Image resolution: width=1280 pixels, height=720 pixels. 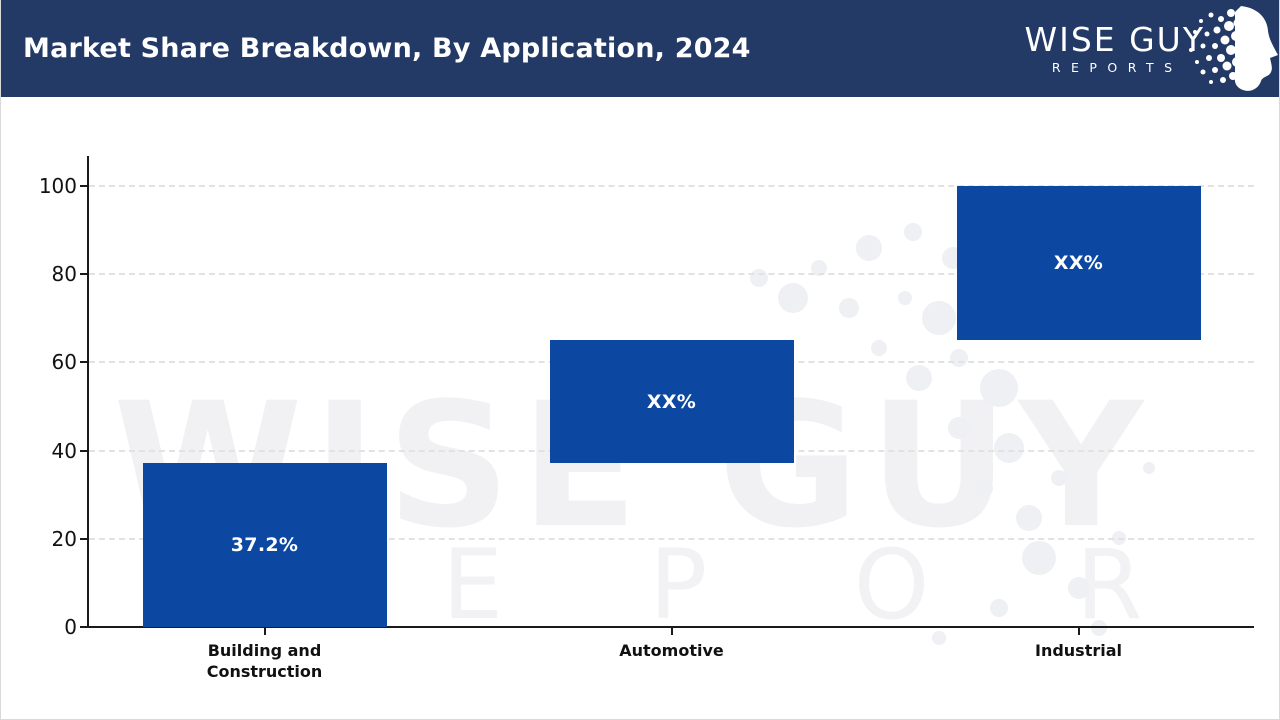 I want to click on logo-subtitle: REPORTS, so click(x=1117, y=67).